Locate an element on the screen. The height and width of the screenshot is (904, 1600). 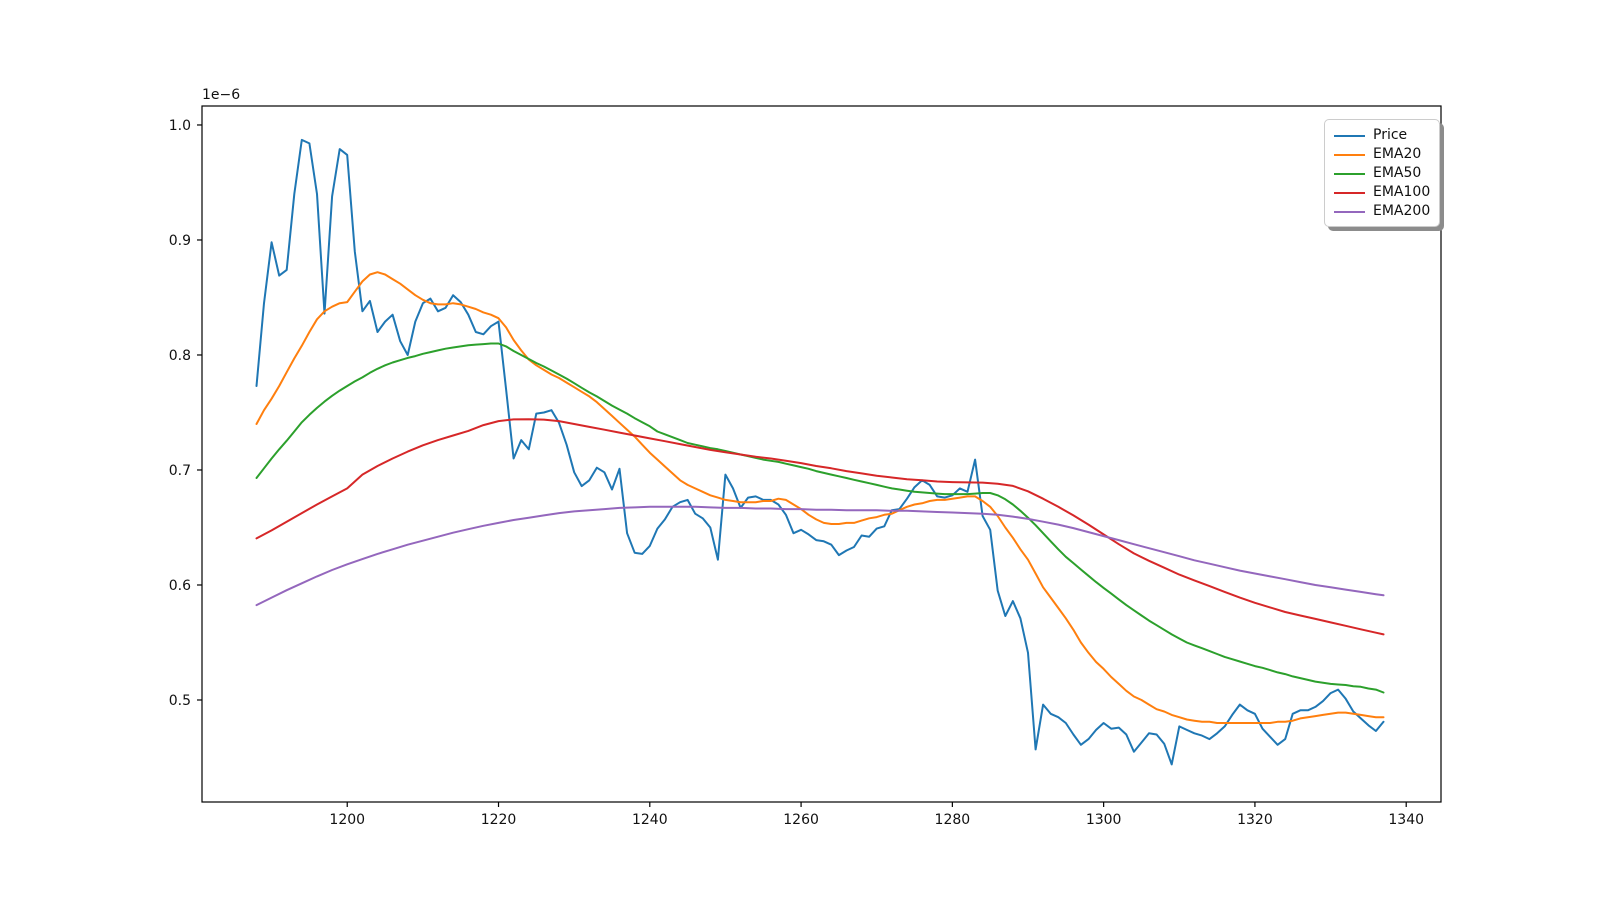
legend-box: Price EMA20 EMA50 EMA100 EMA200 is located at coordinates (1382, 173).